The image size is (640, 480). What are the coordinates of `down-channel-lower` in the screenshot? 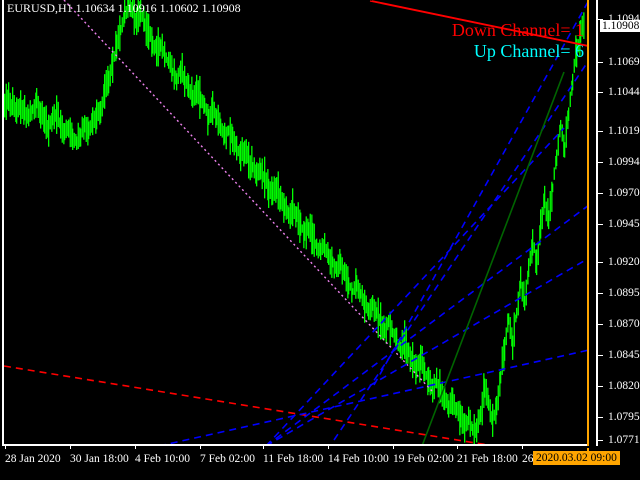 It's located at (249, 405).